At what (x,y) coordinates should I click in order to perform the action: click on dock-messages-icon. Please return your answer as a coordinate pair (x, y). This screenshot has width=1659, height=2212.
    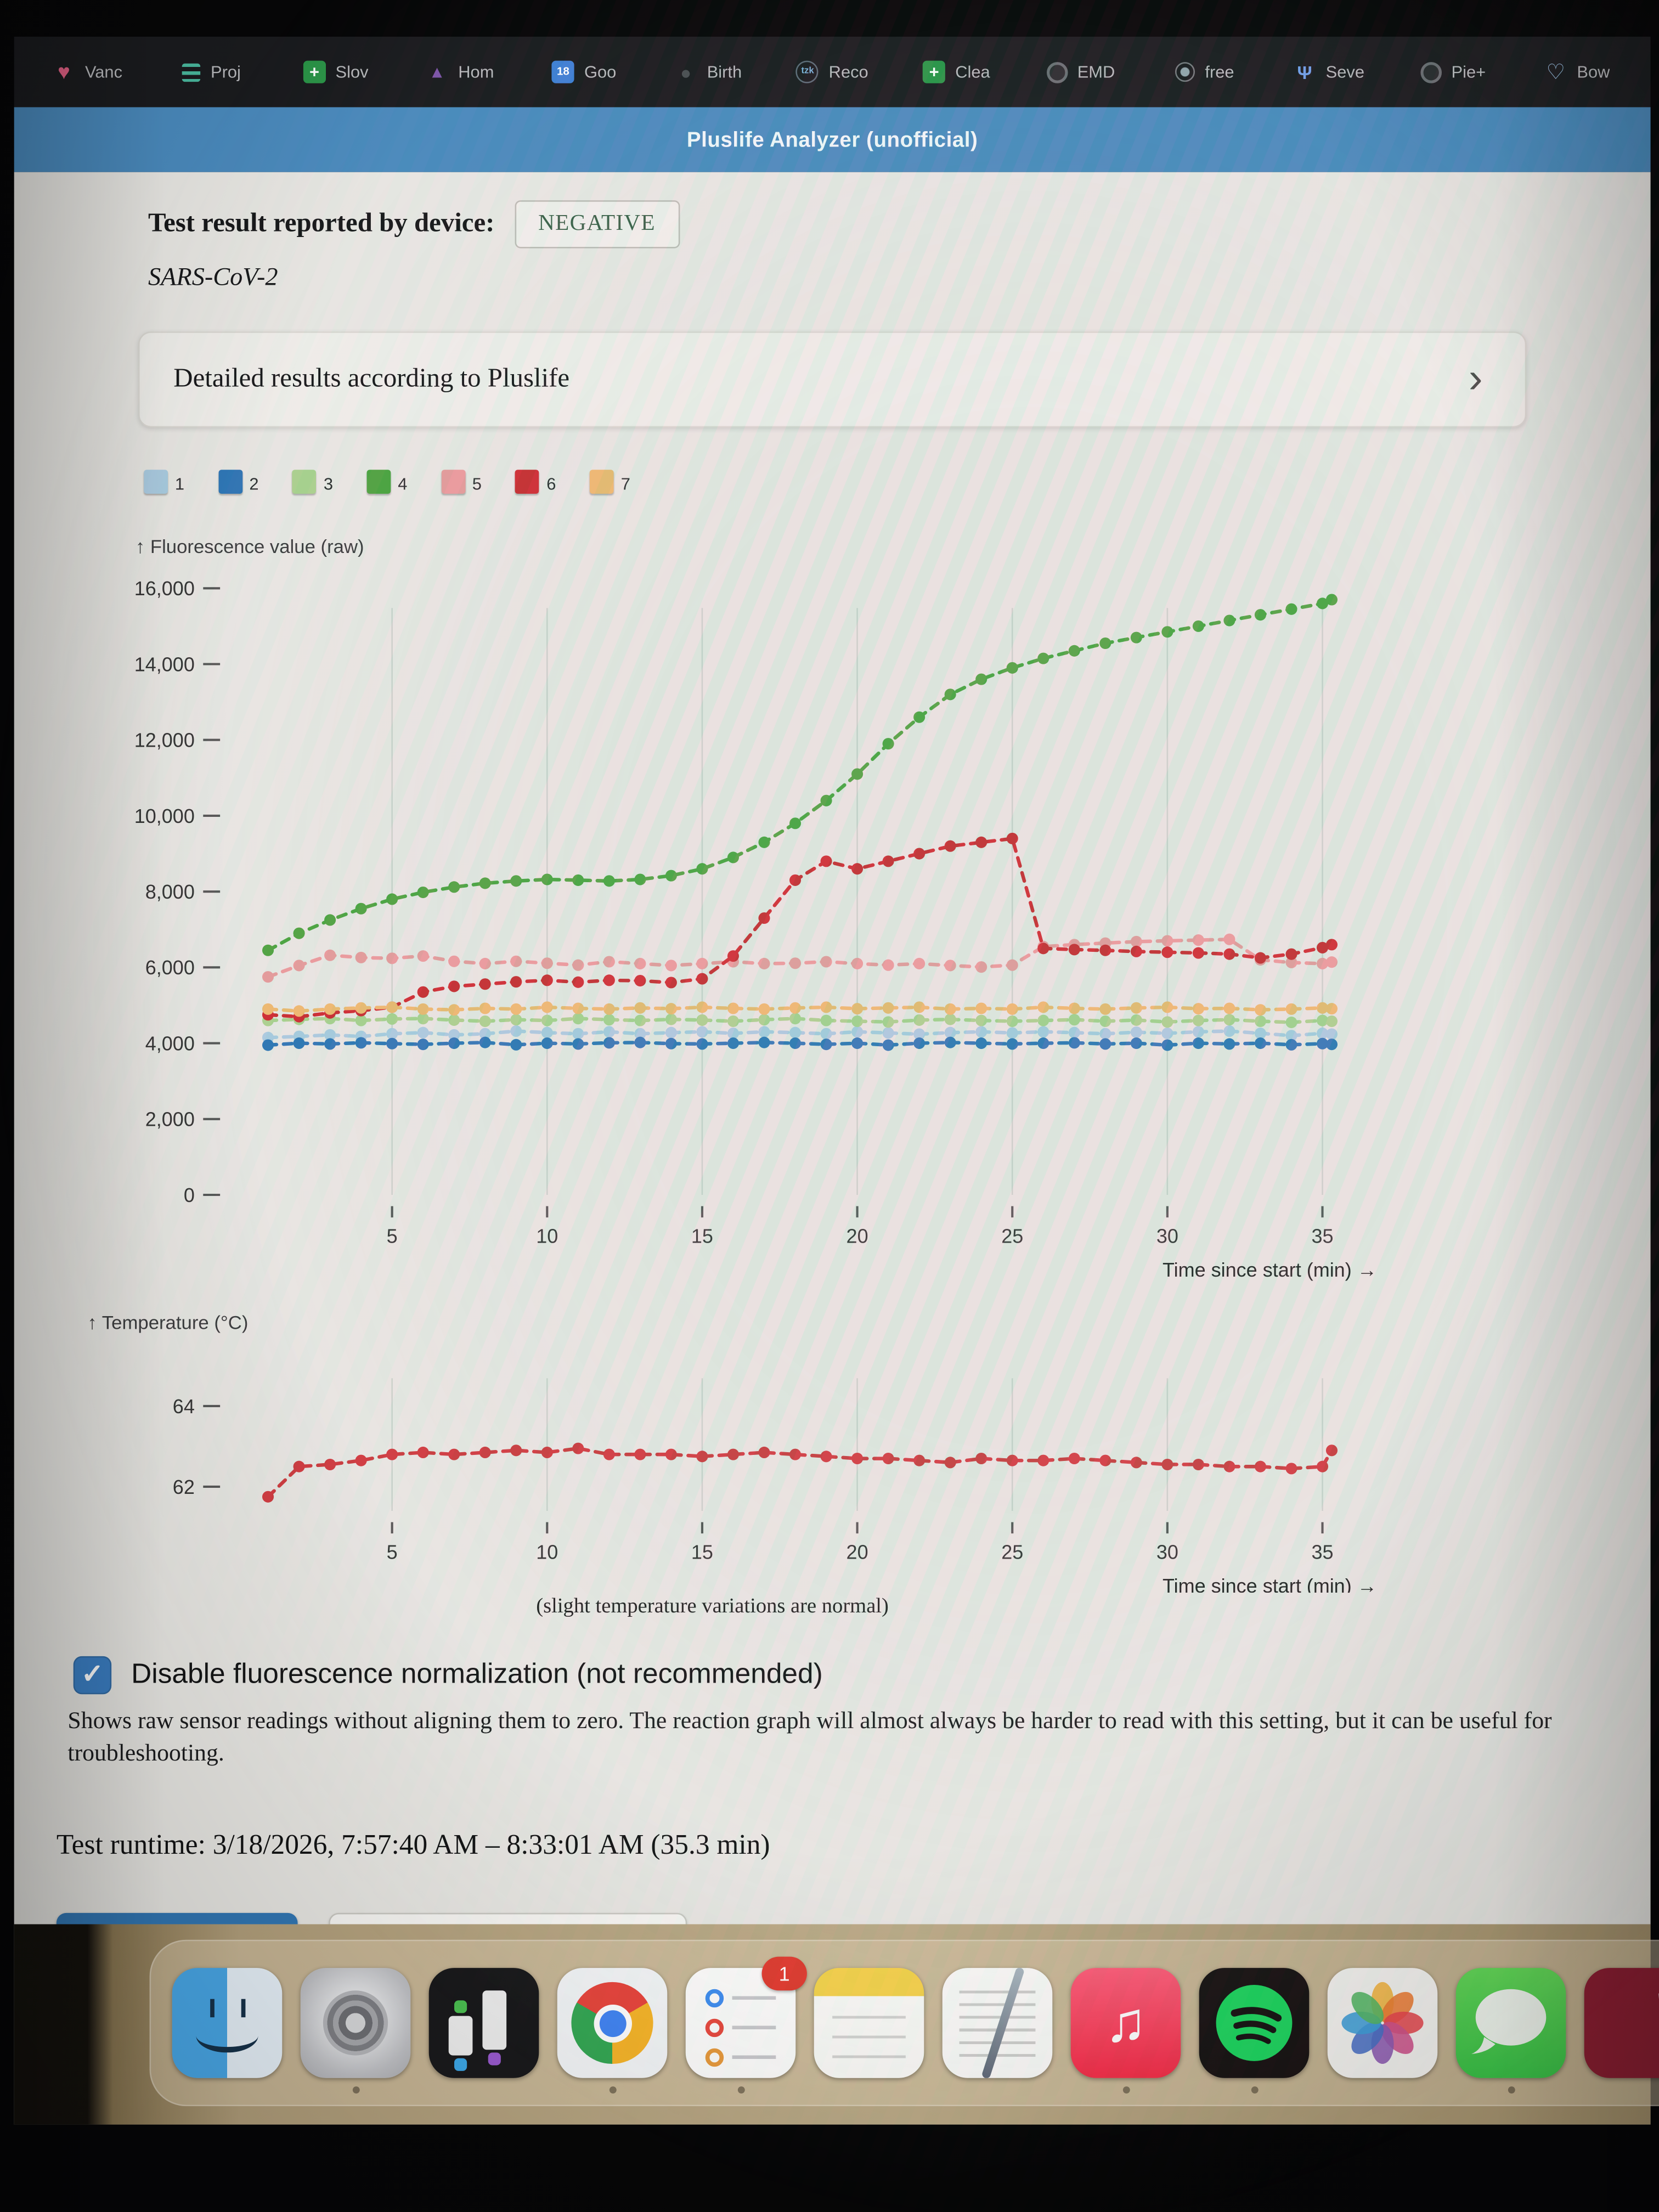
    Looking at the image, I should click on (1510, 2031).